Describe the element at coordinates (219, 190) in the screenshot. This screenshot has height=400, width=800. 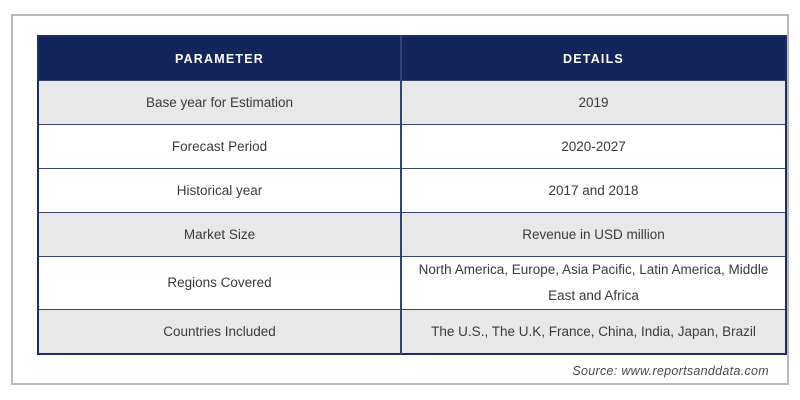
I see `parameter-cell: Historical year` at that location.